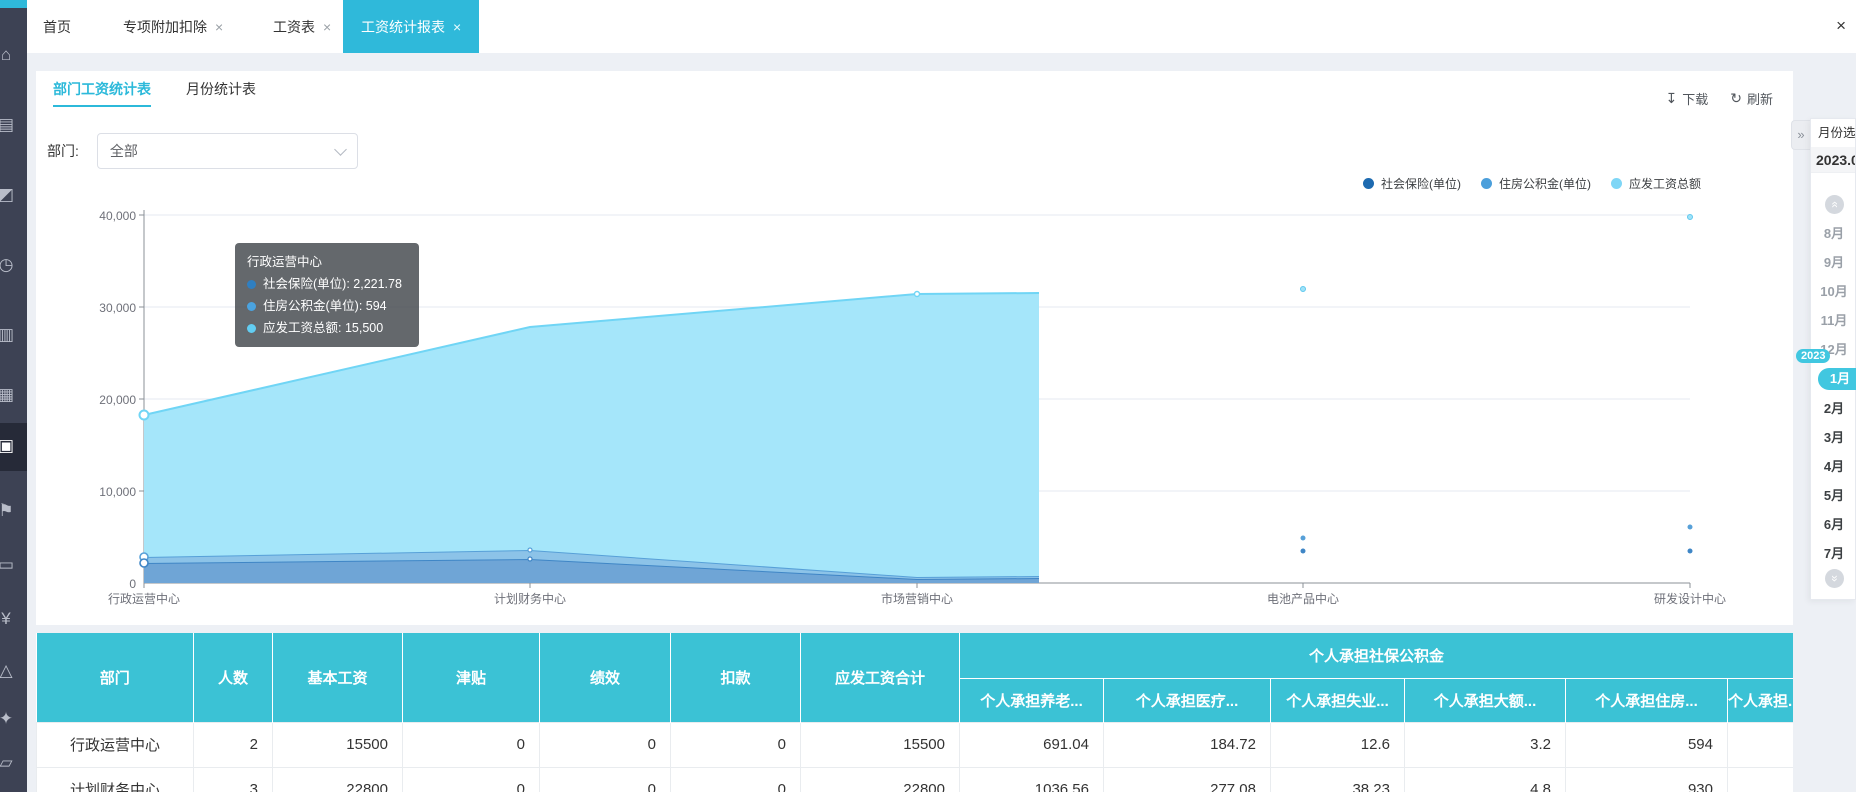 The height and width of the screenshot is (792, 1856). What do you see at coordinates (117, 308) in the screenshot?
I see `svg-text: 30,000` at bounding box center [117, 308].